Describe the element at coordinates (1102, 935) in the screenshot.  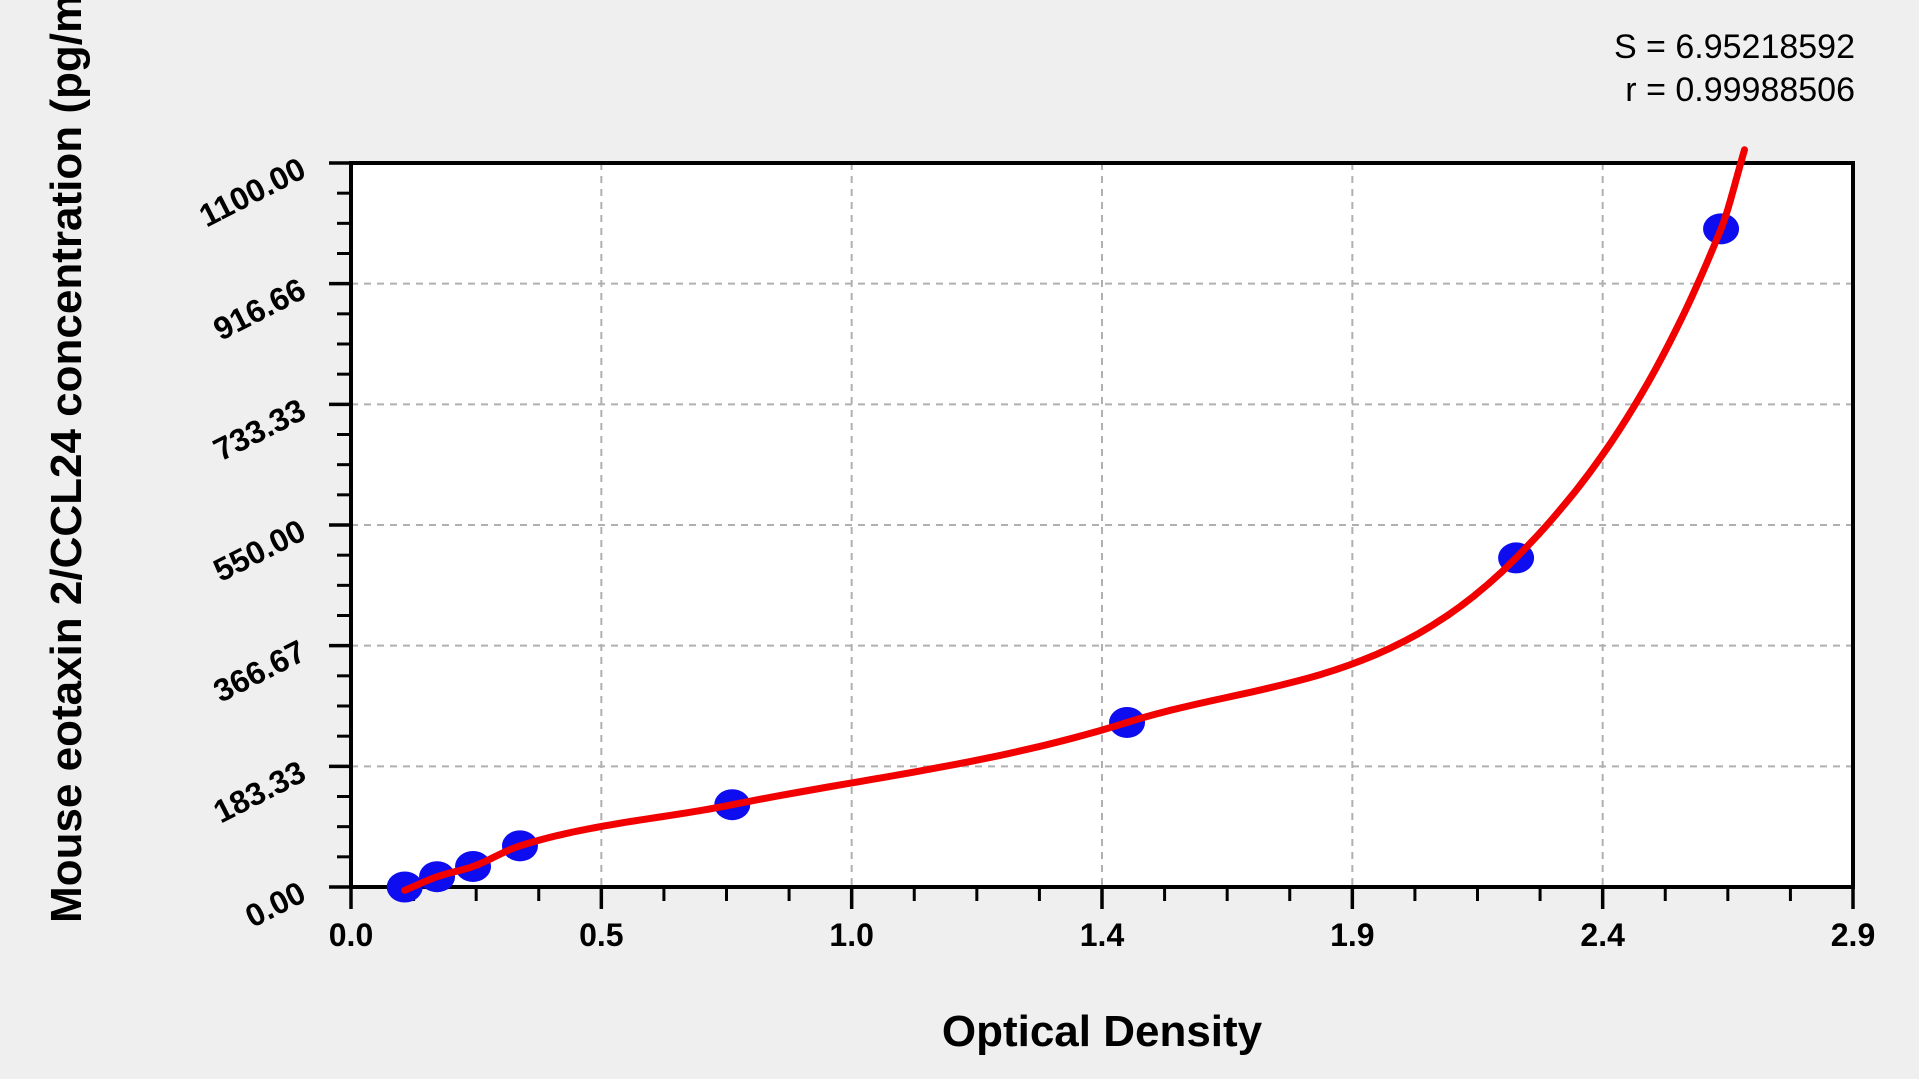
I see `x-tick-label: 1.4` at that location.